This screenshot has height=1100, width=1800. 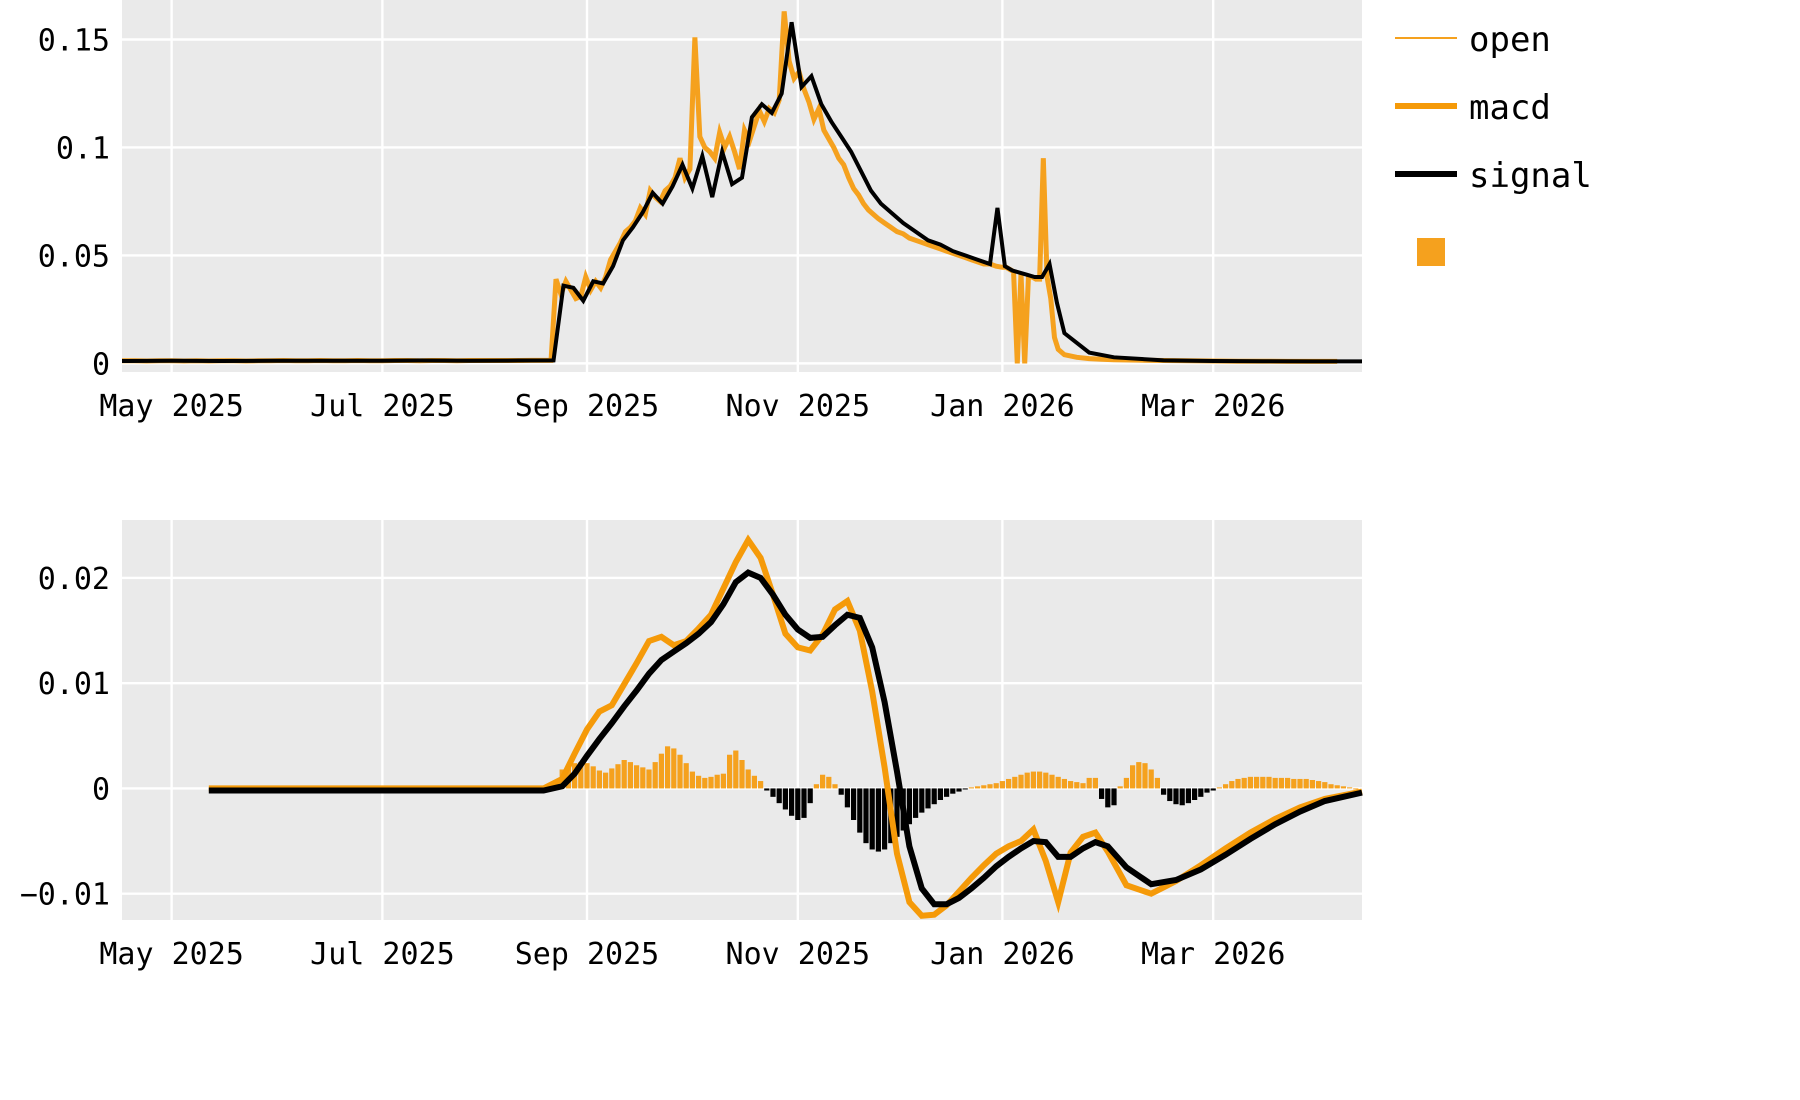 I want to click on legend-label-open: open, so click(x=1510, y=40).